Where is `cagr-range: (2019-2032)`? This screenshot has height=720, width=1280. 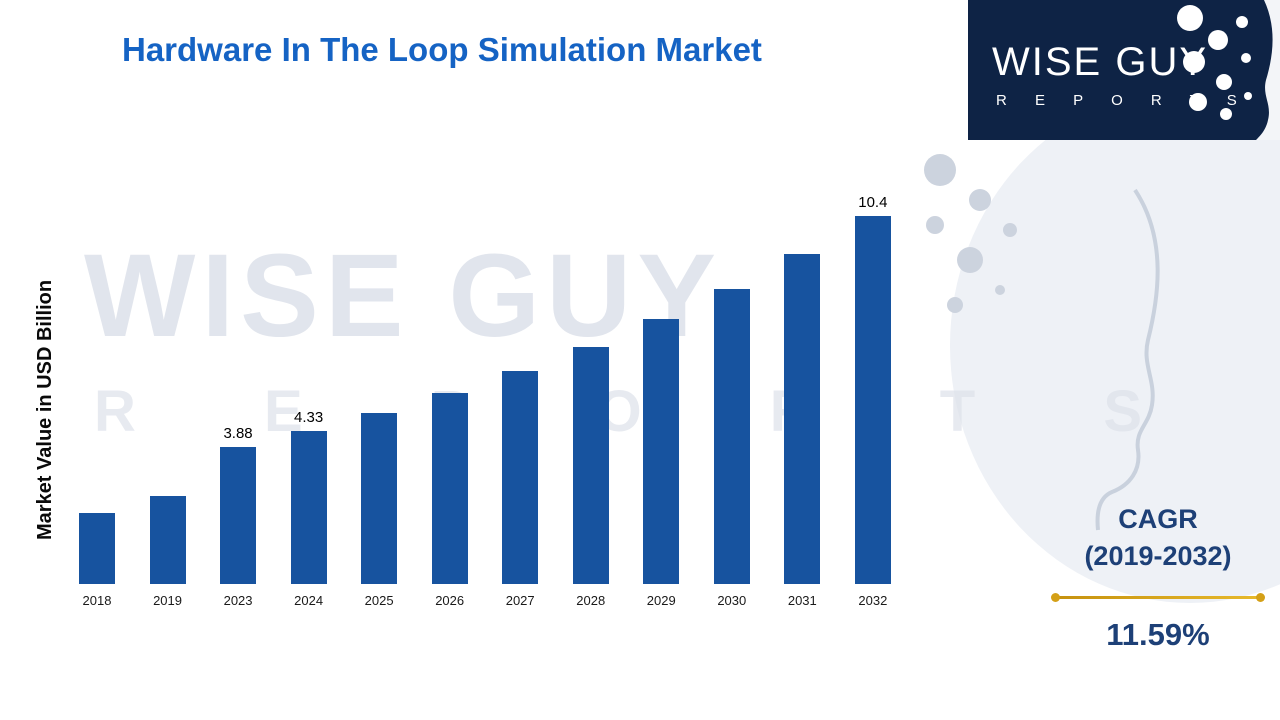 cagr-range: (2019-2032) is located at coordinates (1158, 556).